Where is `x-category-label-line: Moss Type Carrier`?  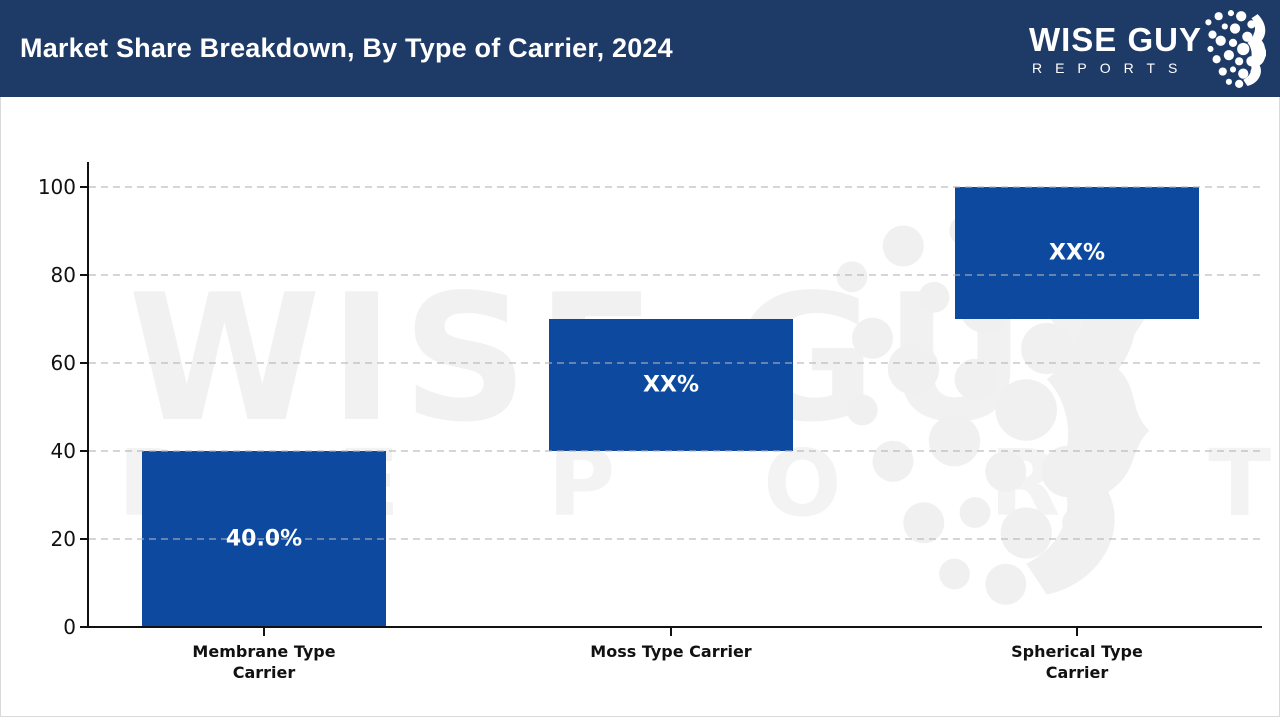
x-category-label-line: Moss Type Carrier is located at coordinates (671, 651).